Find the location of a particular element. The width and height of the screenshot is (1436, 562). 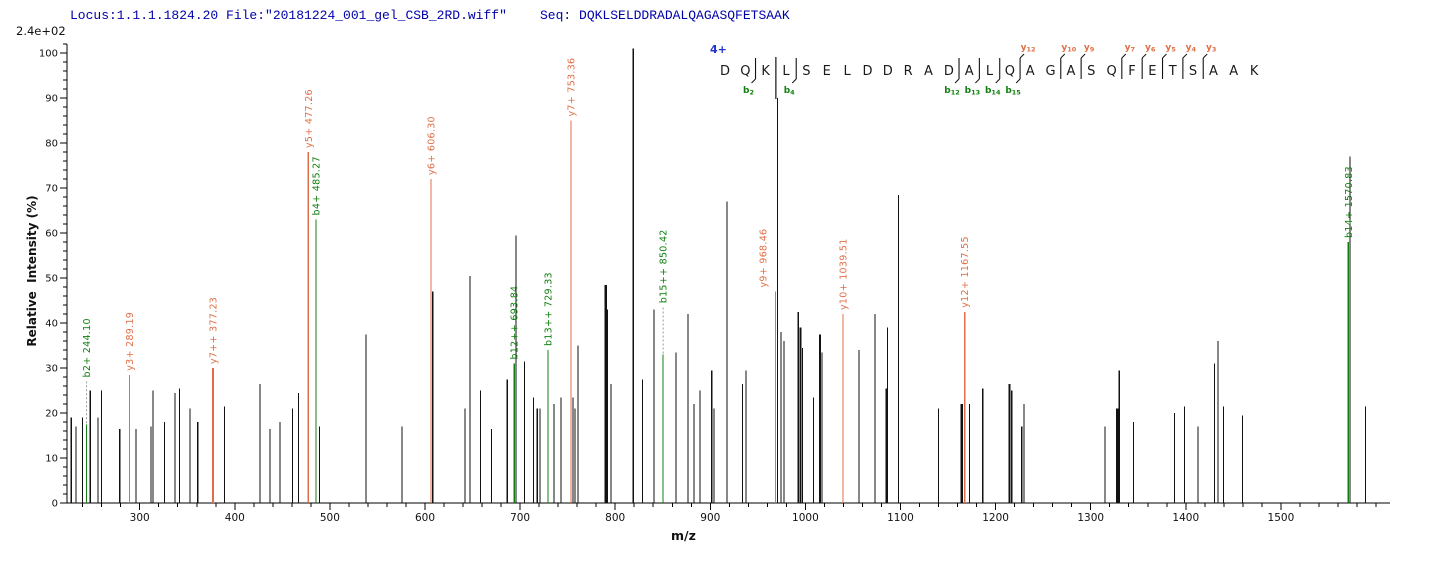

x-tick-label: 1200 is located at coordinates (995, 518).